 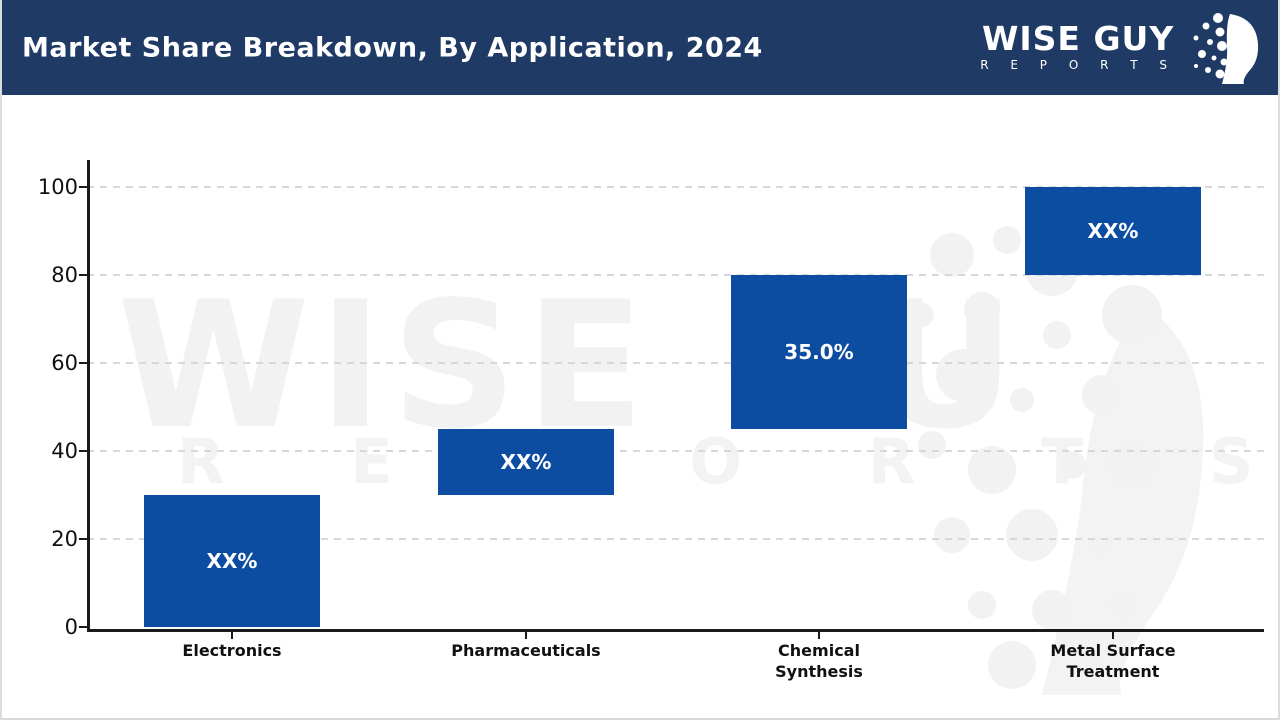 I want to click on bar-electronics: XX%, so click(x=232, y=561).